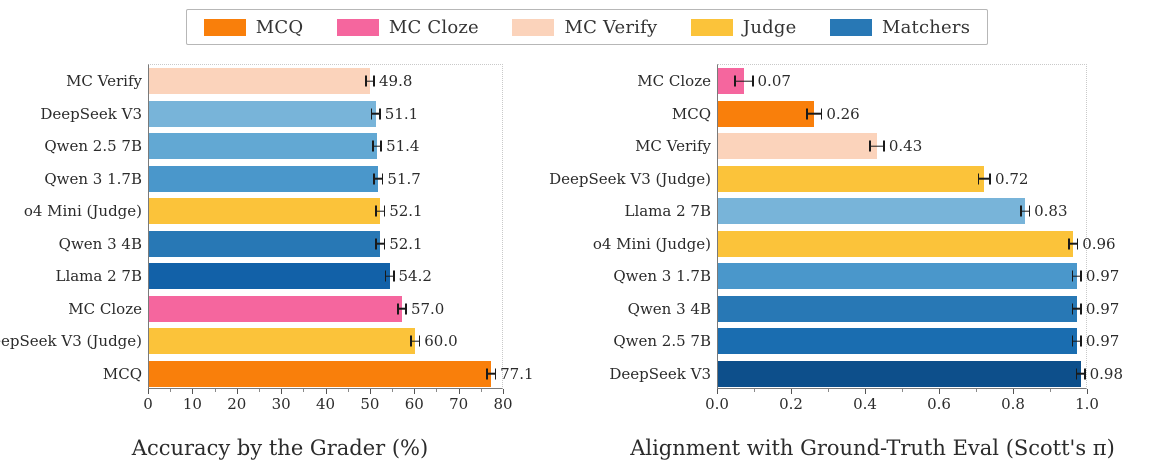 The width and height of the screenshot is (1165, 460). What do you see at coordinates (1051, 211) in the screenshot?
I see `bar-value-label: 0.83` at bounding box center [1051, 211].